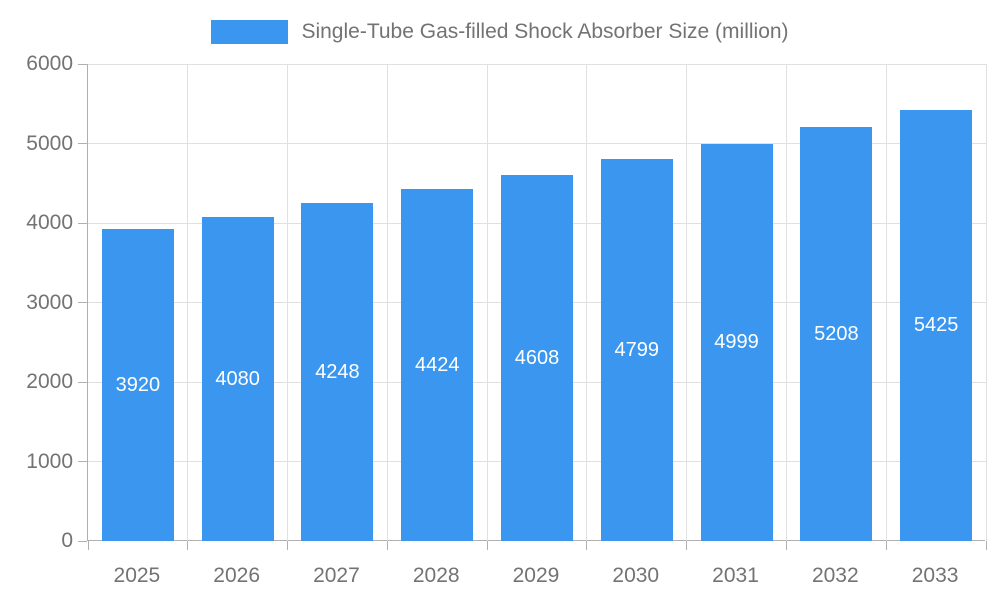  Describe the element at coordinates (236, 575) in the screenshot. I see `x-axis-tick-label: 2026` at that location.